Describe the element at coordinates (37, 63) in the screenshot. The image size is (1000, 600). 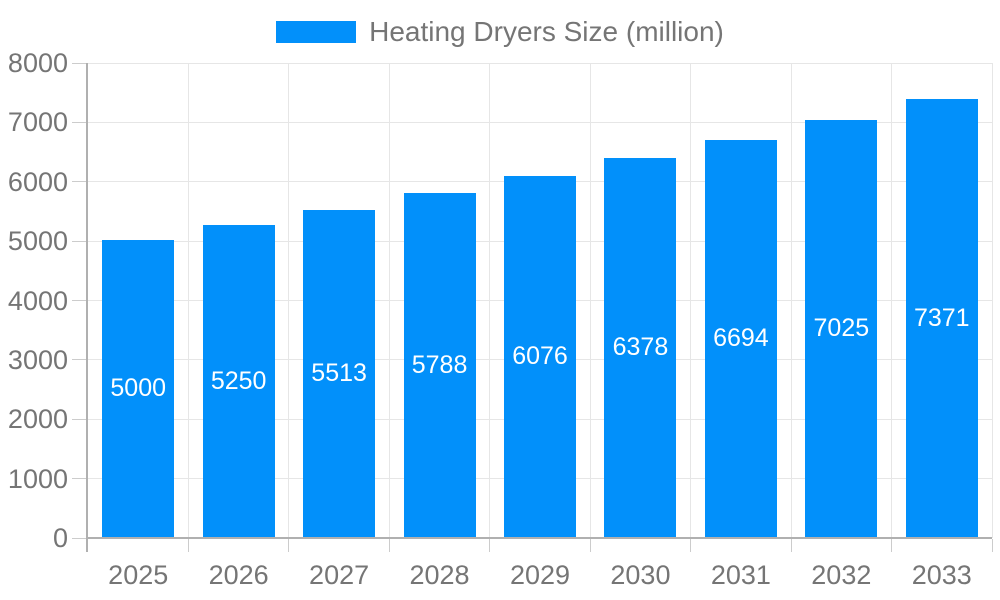
I see `y-axis-tick-label: 8000` at that location.